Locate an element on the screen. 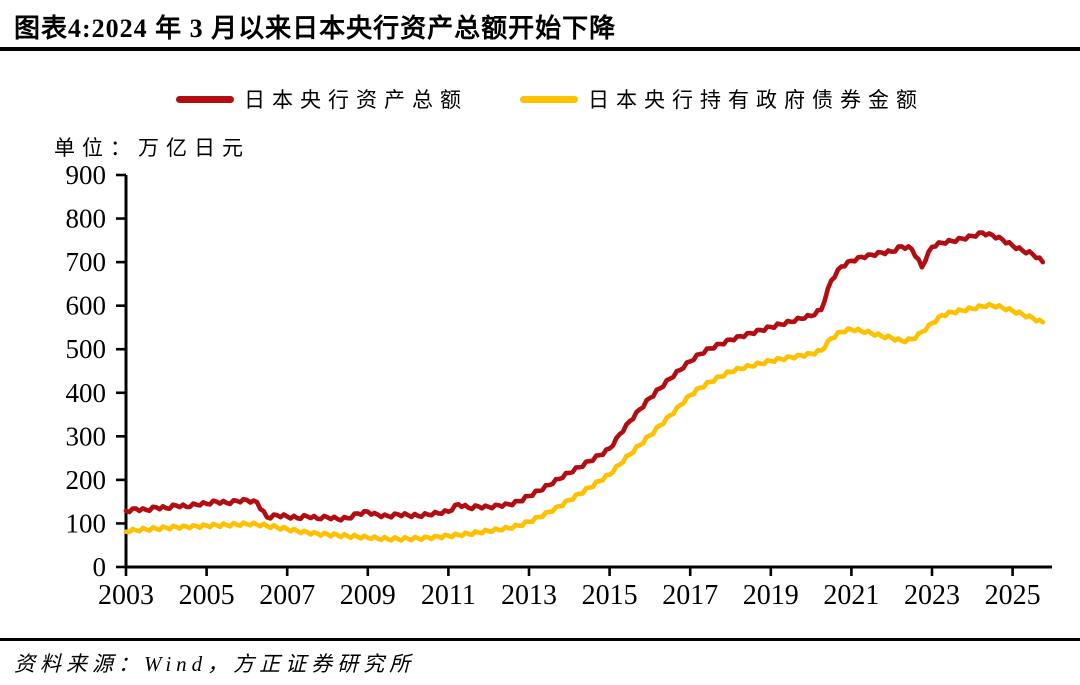 The width and height of the screenshot is (1080, 685). x-tick-label: 2019 is located at coordinates (771, 595).